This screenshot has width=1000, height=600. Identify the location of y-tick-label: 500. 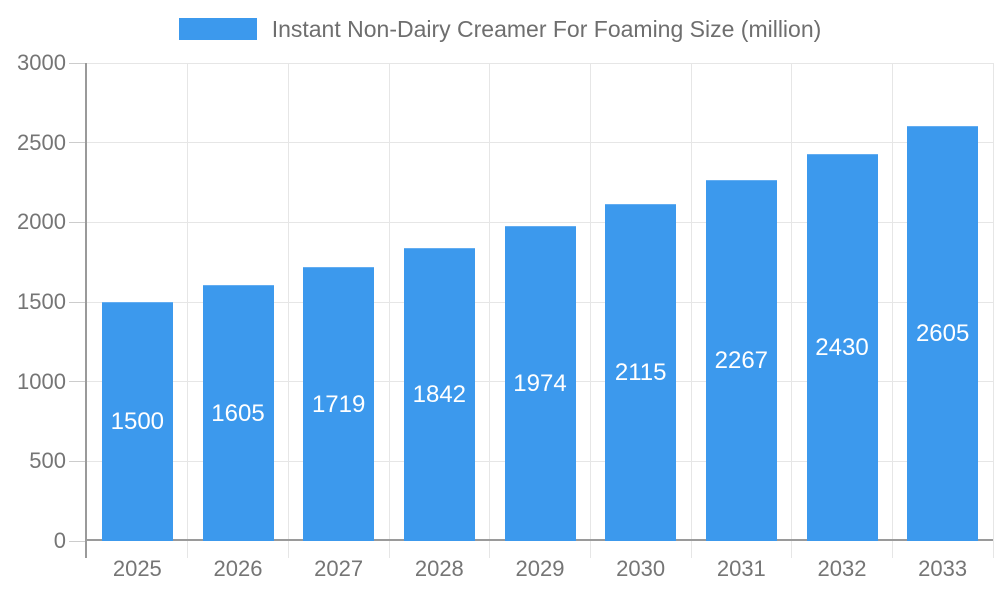
(47, 461).